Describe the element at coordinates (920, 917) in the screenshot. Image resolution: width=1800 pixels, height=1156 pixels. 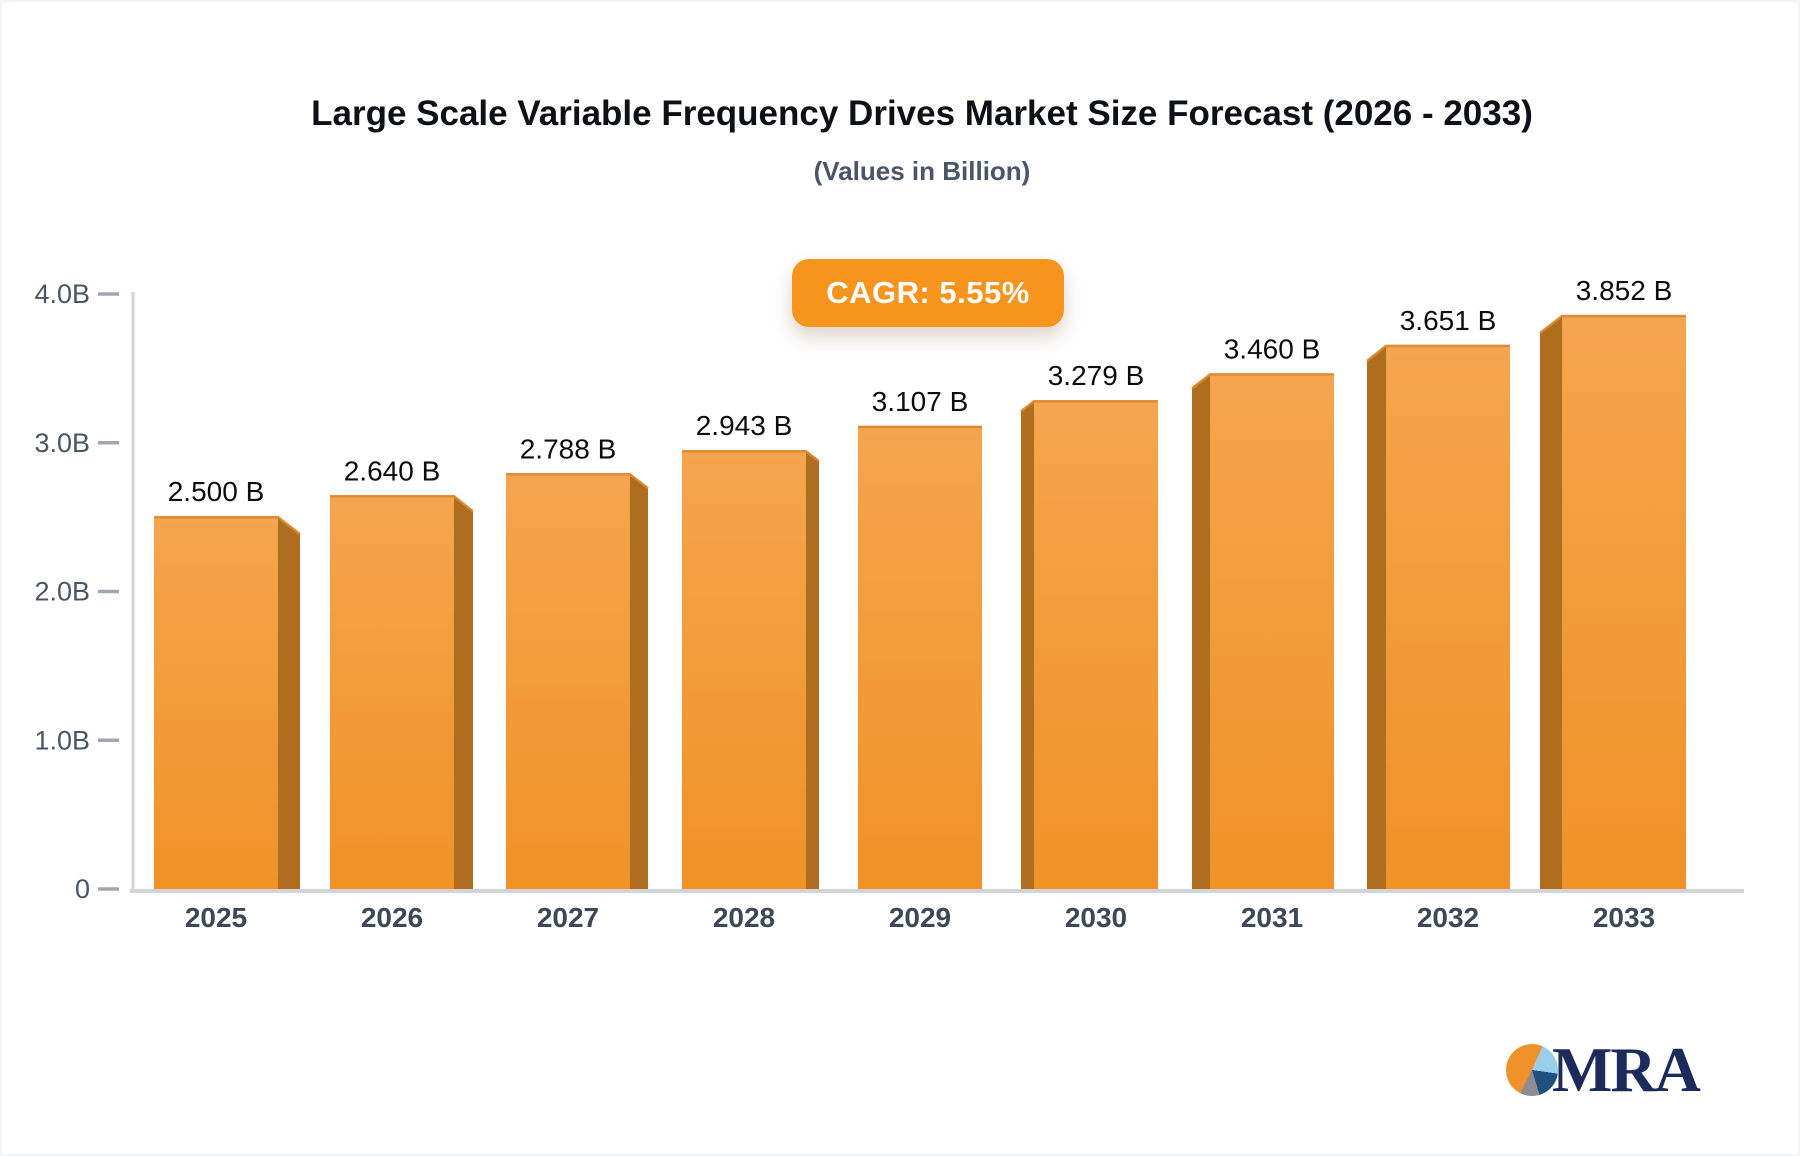
I see `year-label-2029: 2029` at that location.